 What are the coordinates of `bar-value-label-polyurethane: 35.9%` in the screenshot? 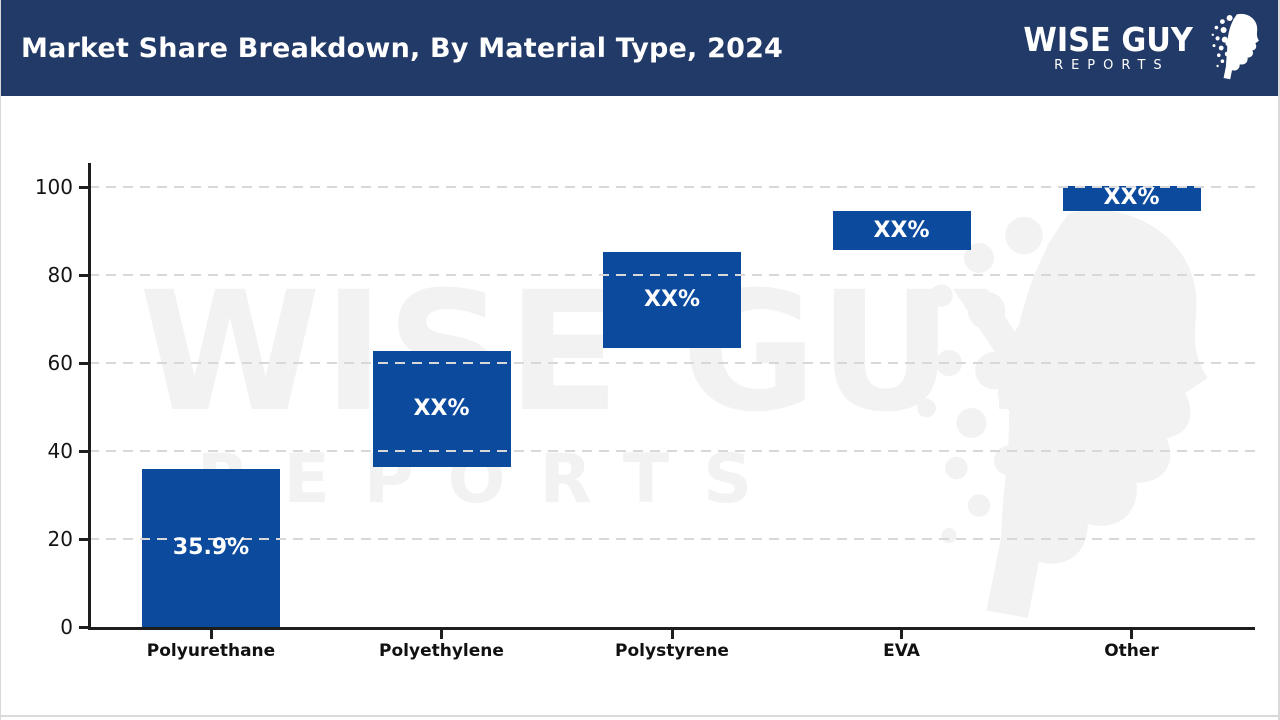 It's located at (211, 548).